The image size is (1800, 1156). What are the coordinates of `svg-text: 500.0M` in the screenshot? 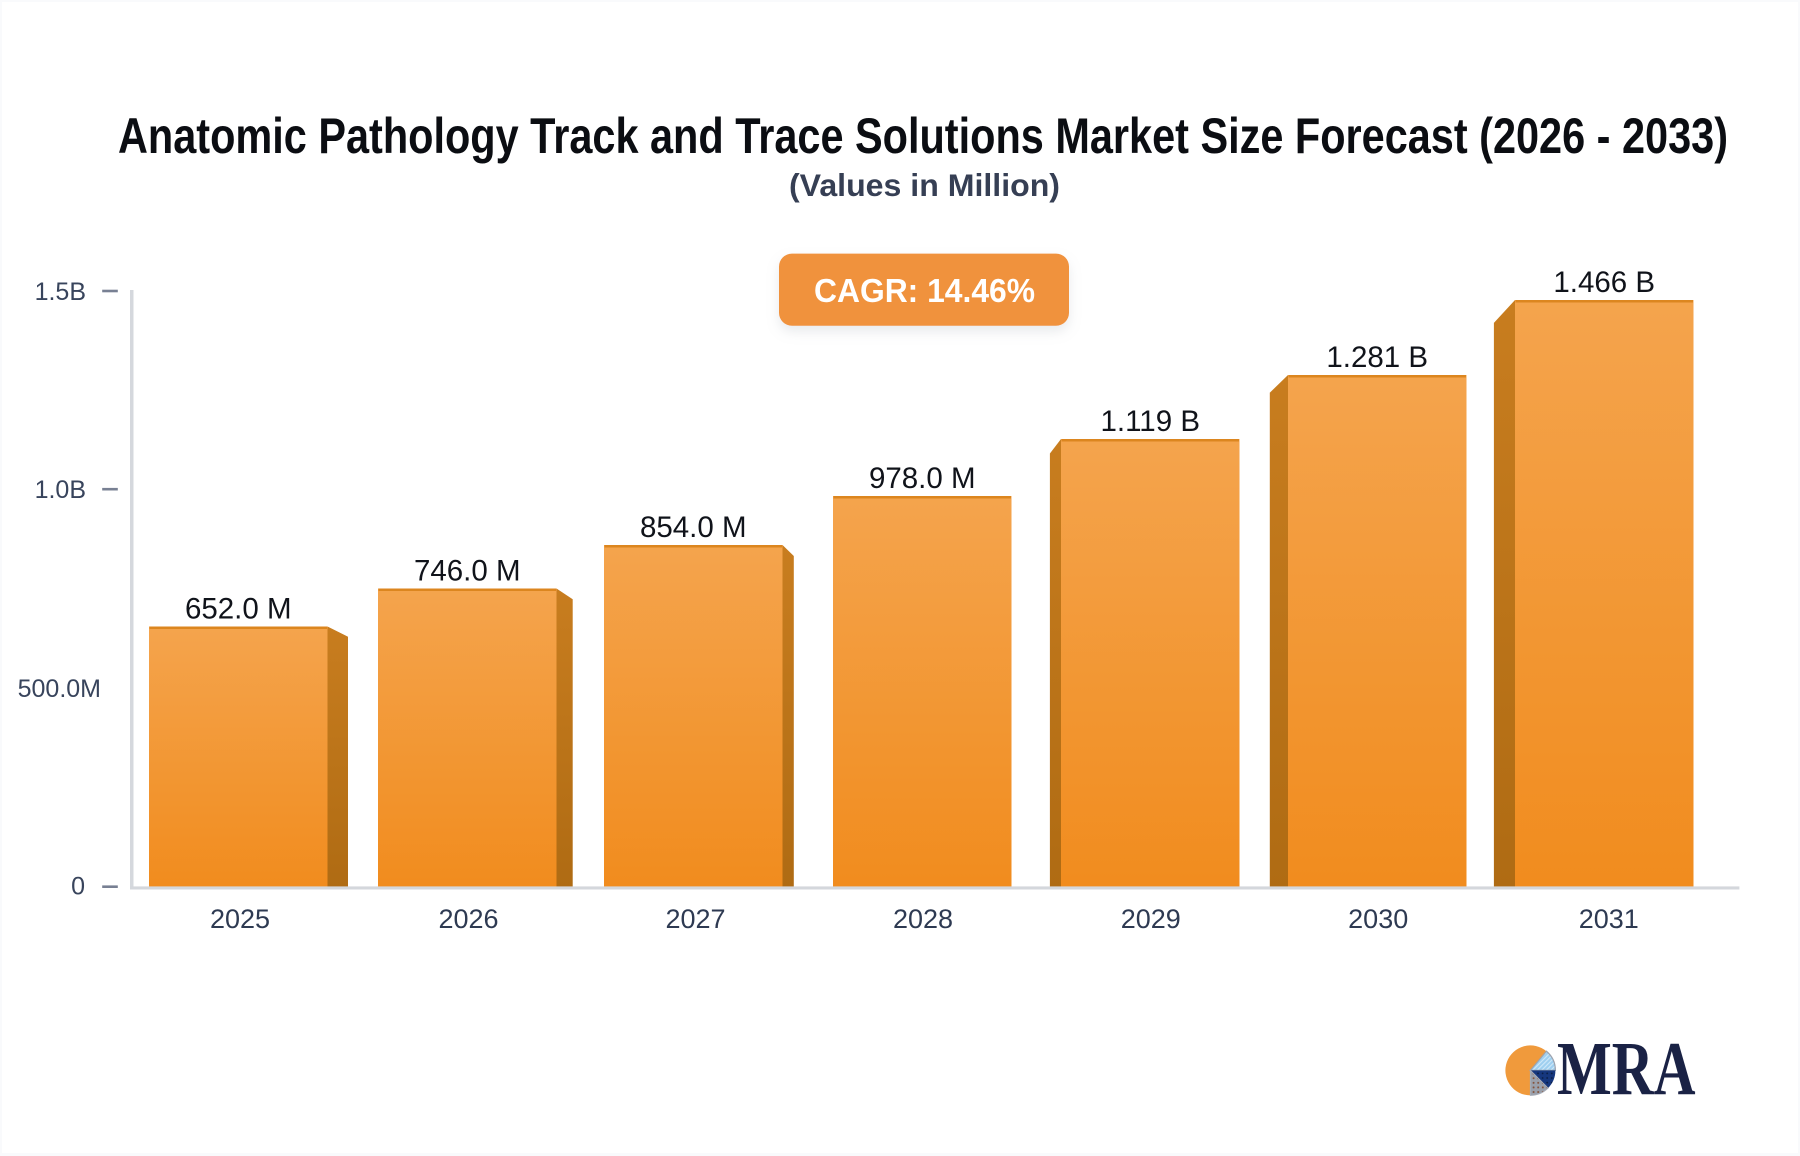 It's located at (59, 689).